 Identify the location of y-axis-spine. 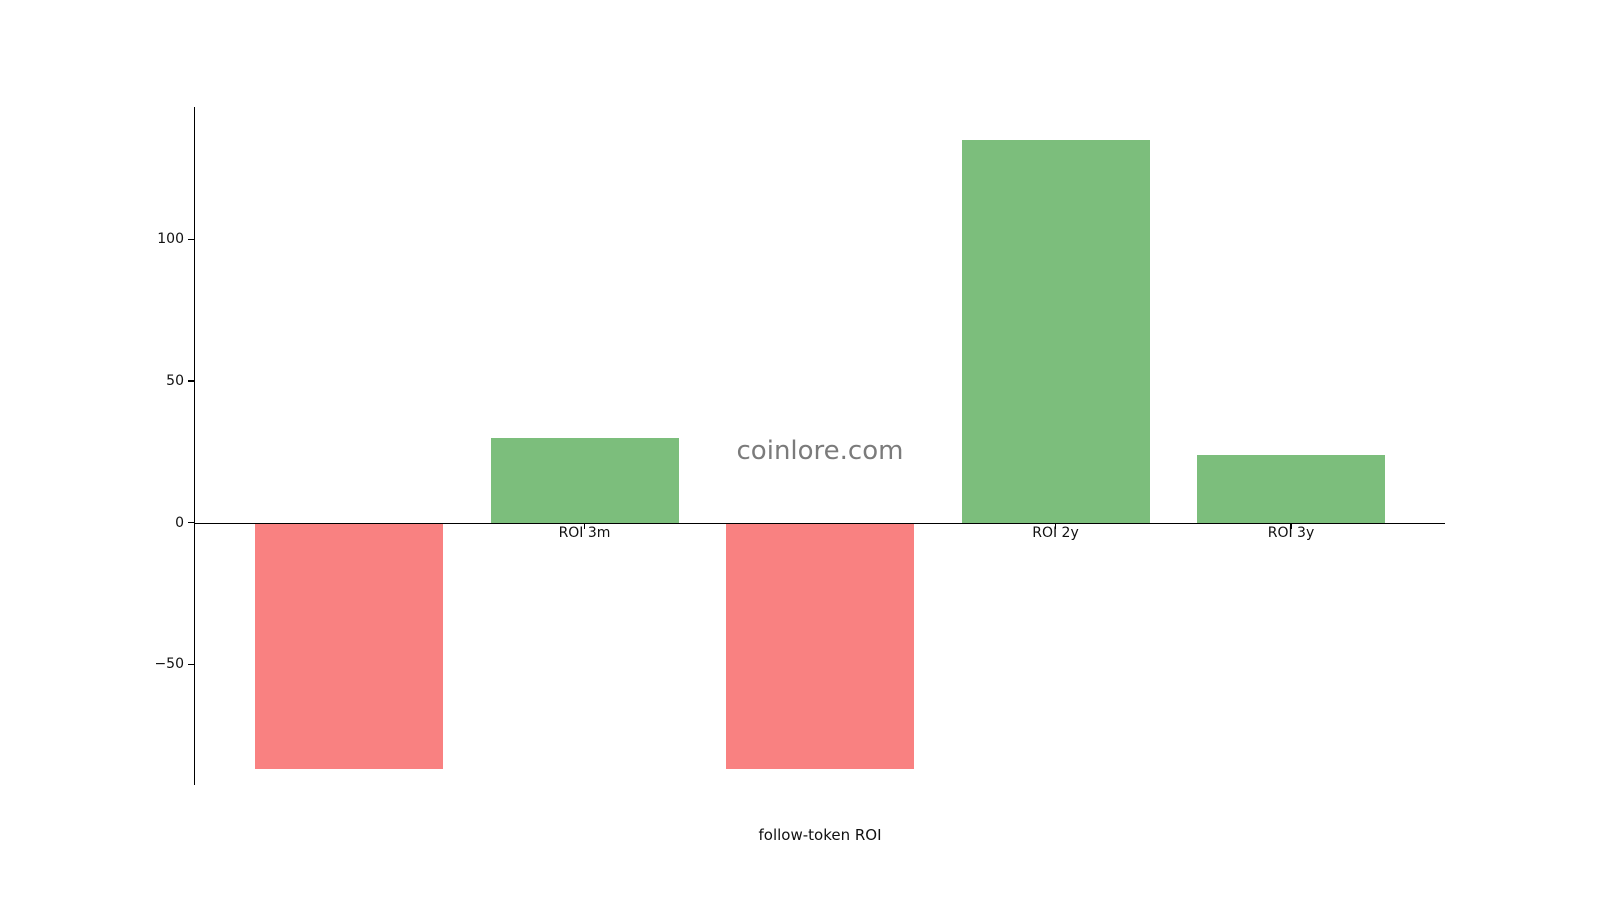
(195, 446).